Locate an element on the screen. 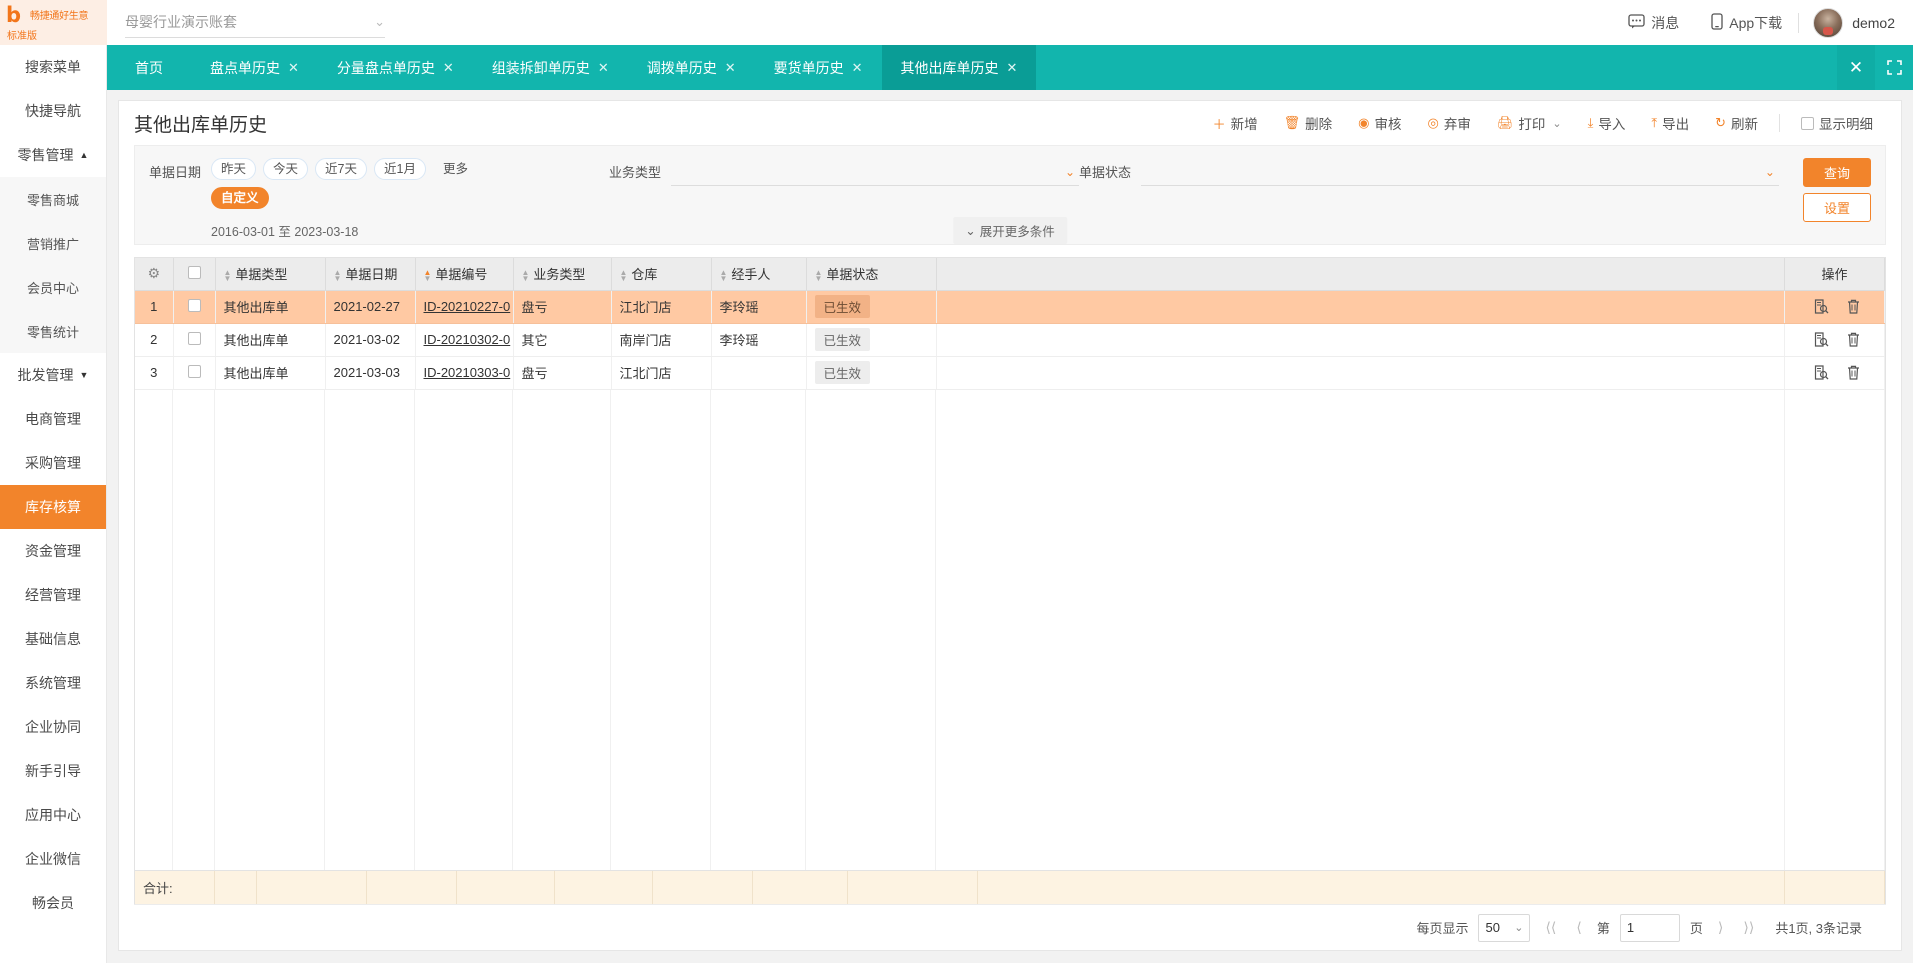 This screenshot has height=963, width=1913. avatar is located at coordinates (1828, 22).